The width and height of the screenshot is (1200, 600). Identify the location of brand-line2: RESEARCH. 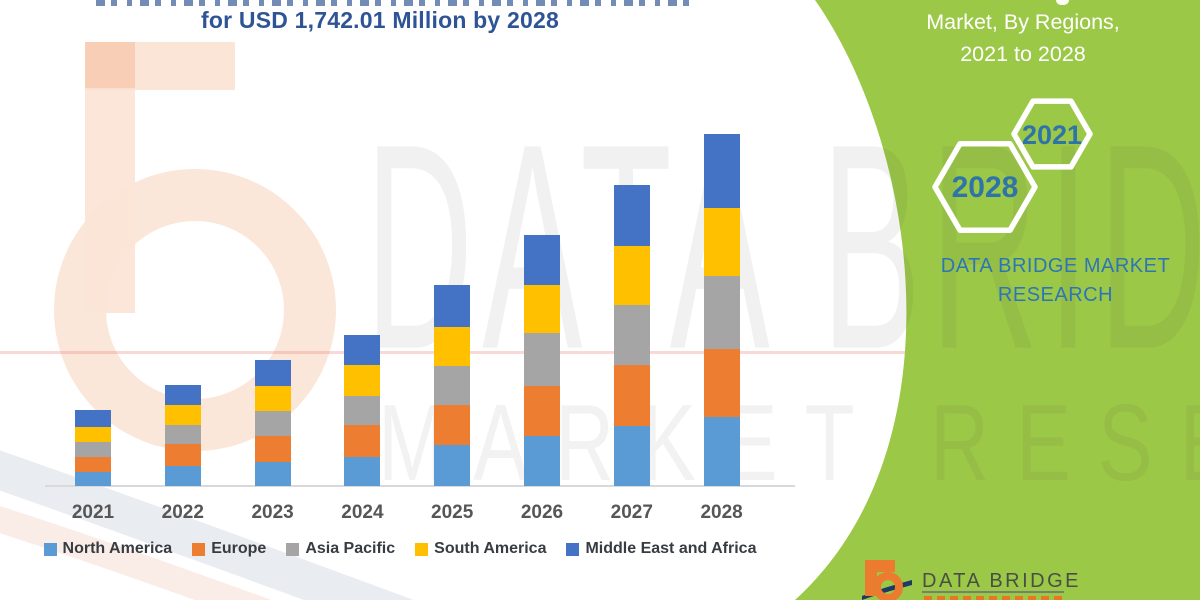
(1055, 295).